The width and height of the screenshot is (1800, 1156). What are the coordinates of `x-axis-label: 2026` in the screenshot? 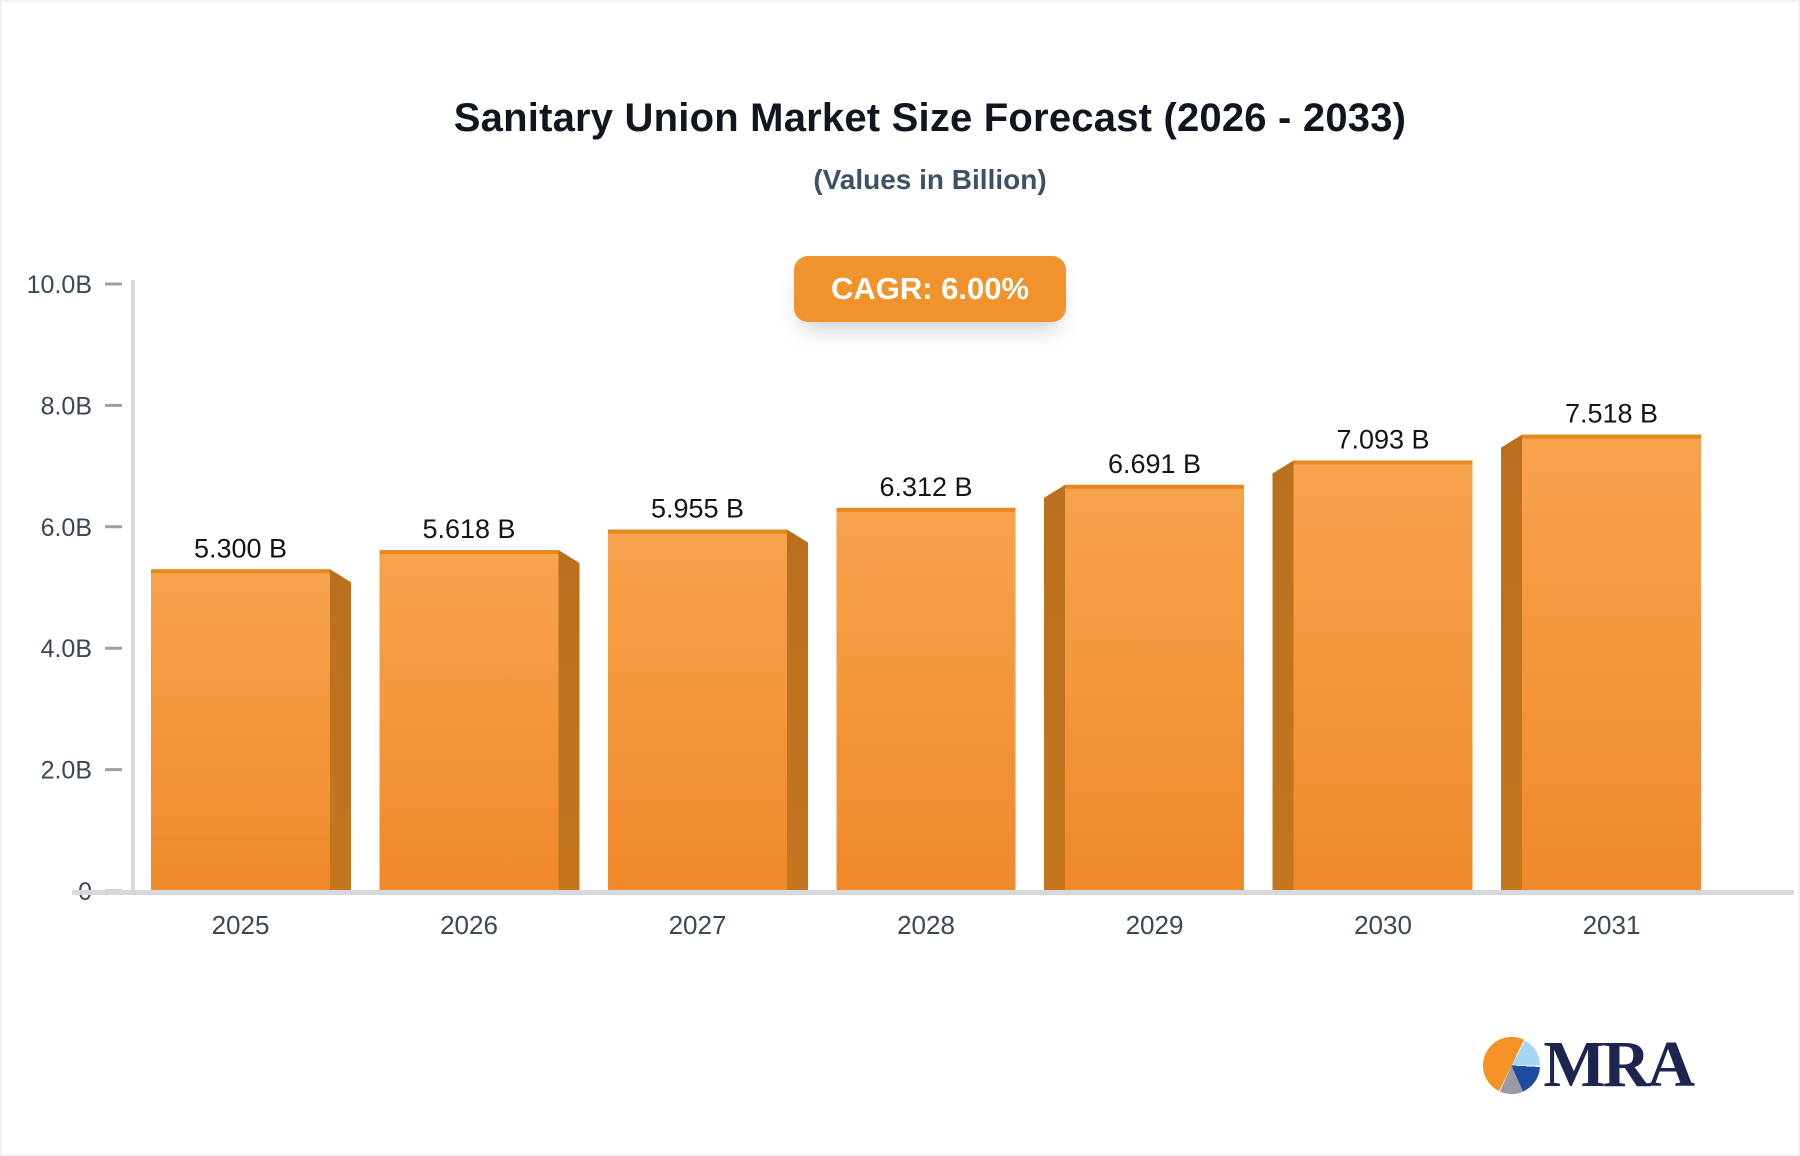 It's located at (469, 925).